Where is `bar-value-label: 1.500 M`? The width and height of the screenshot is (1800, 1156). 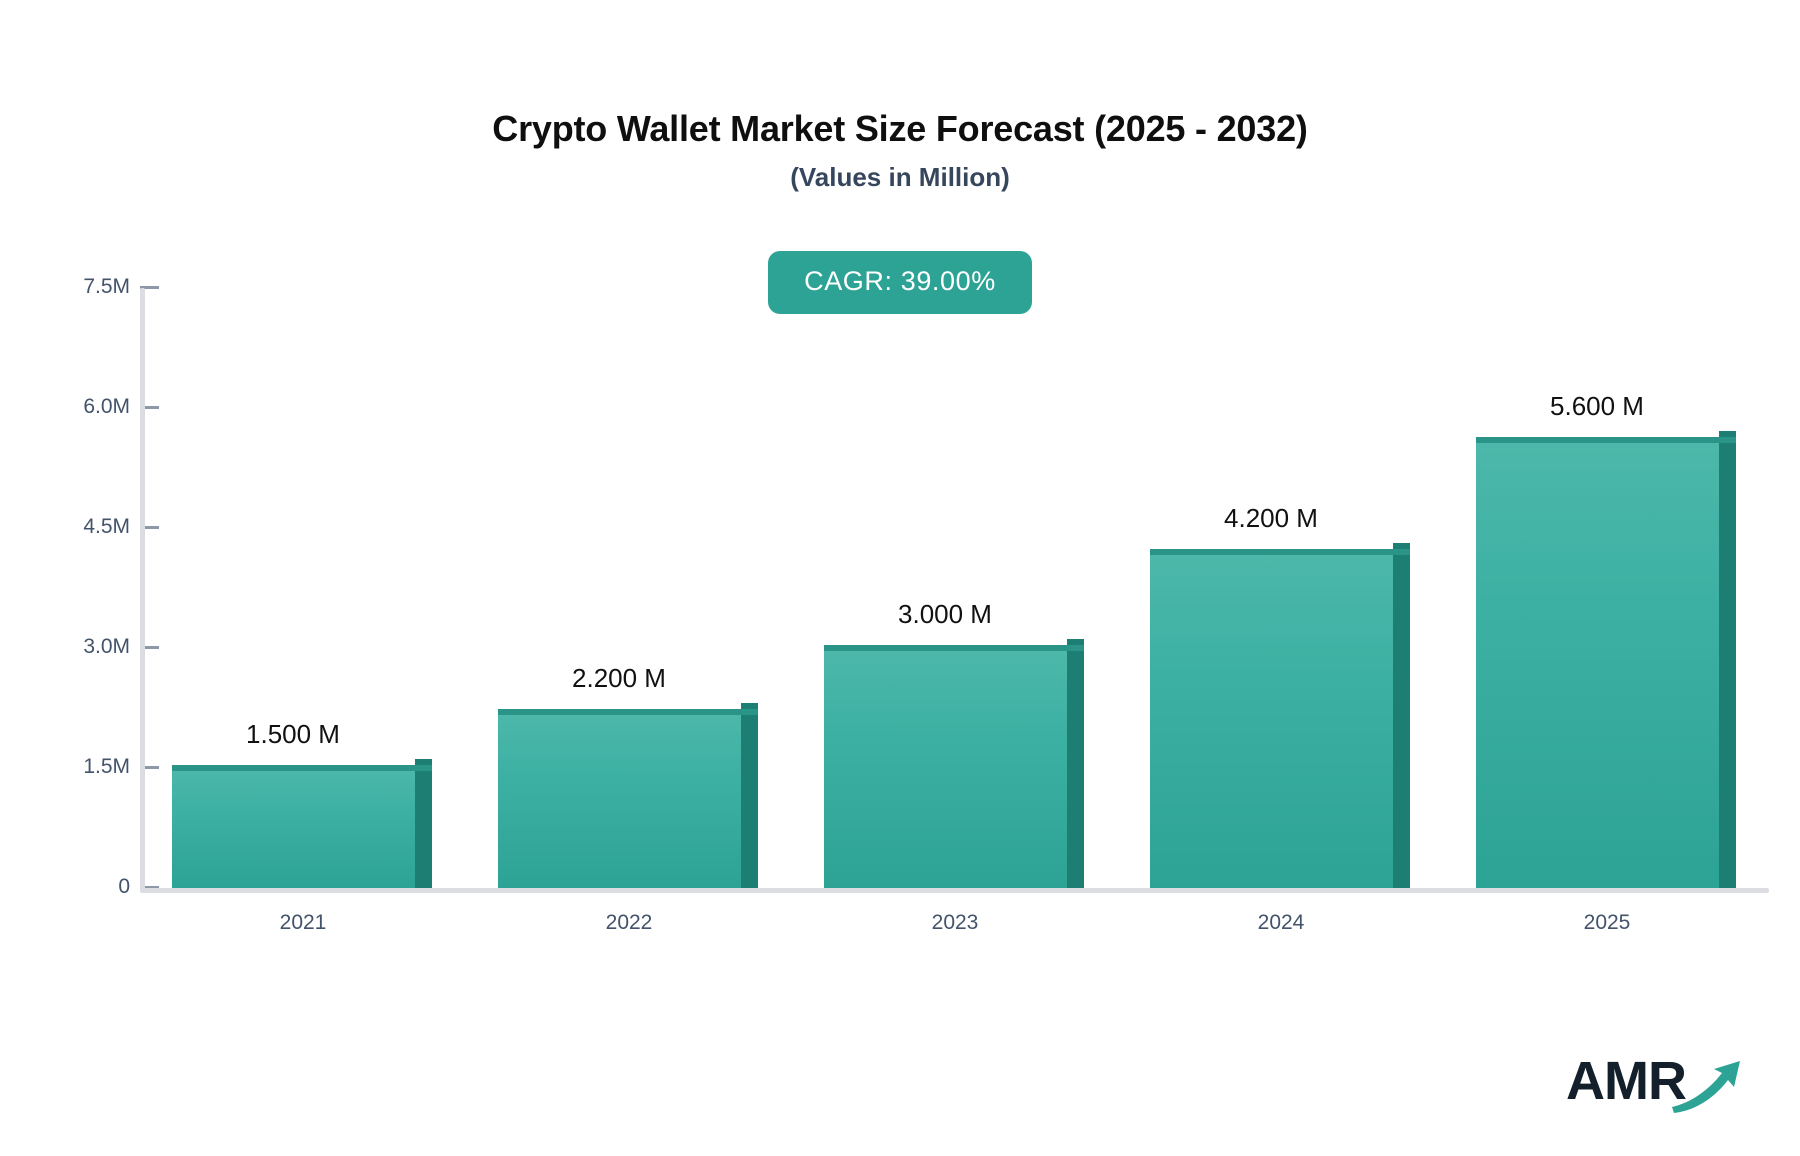 bar-value-label: 1.500 M is located at coordinates (293, 734).